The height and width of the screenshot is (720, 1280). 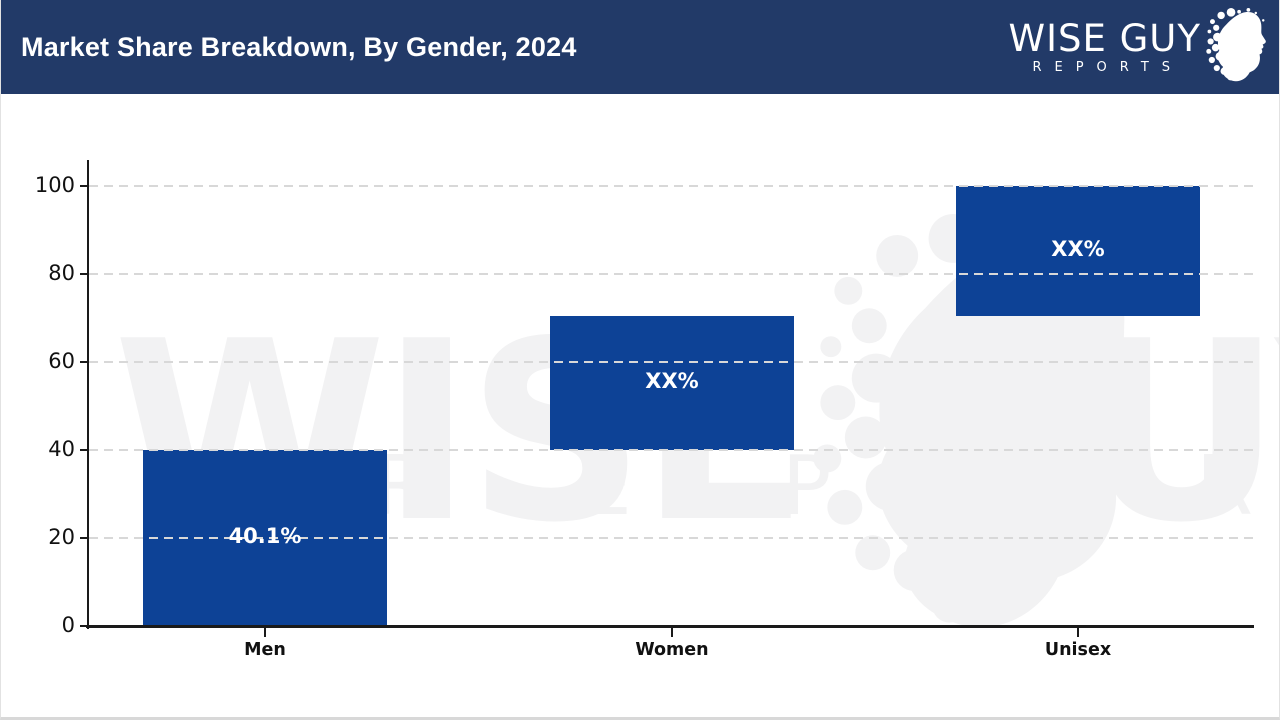 What do you see at coordinates (1108, 67) in the screenshot?
I see `brand-subtitle: REPORTS` at bounding box center [1108, 67].